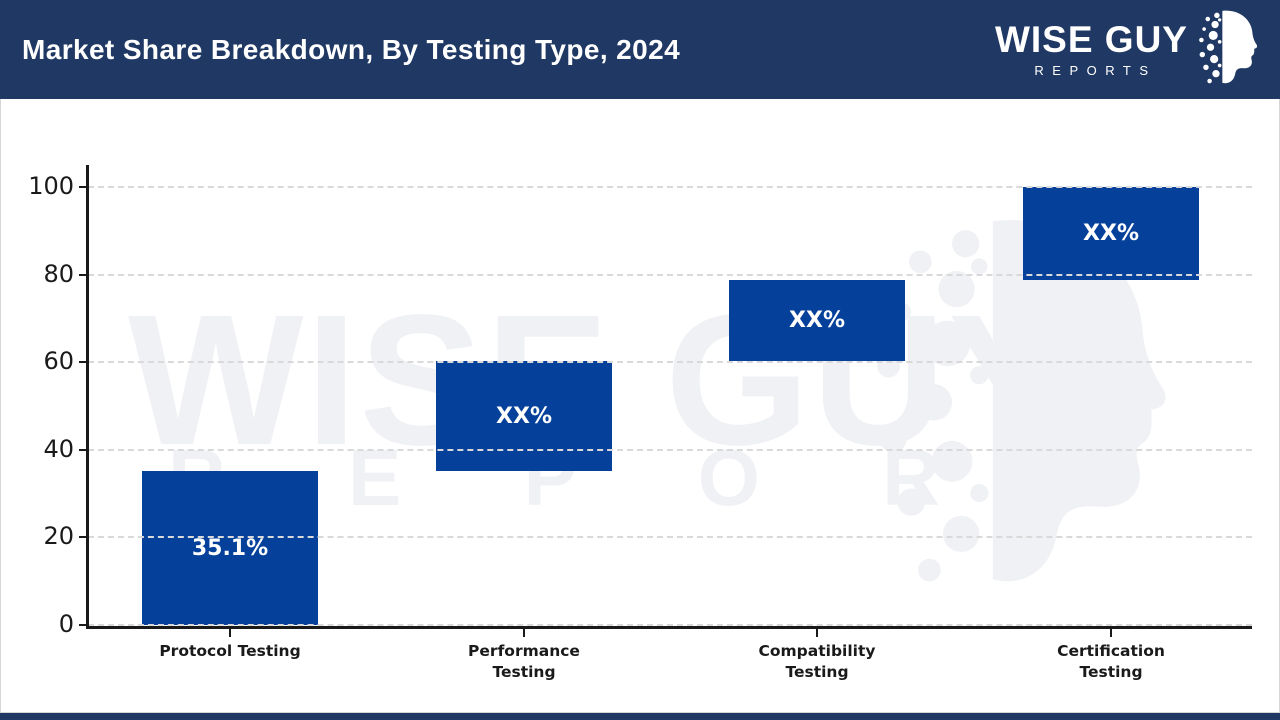 The width and height of the screenshot is (1280, 720). I want to click on wise-guy-logo: WISE GUY REPORTS, so click(1126, 50).